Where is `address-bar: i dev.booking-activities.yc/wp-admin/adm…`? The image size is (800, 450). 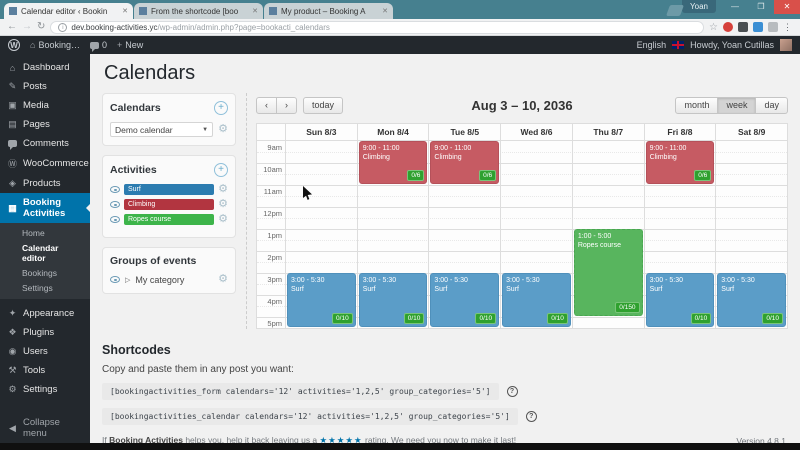
address-bar: i dev.booking-activities.yc/wp-admin/adm… is located at coordinates (377, 27).